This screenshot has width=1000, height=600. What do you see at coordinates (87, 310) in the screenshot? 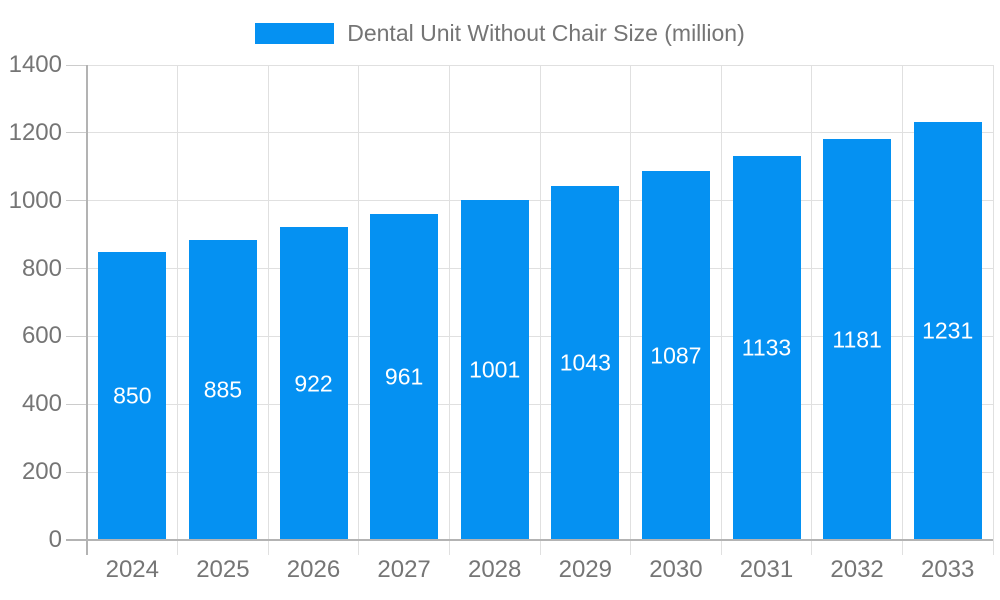
I see `y-axis-line` at bounding box center [87, 310].